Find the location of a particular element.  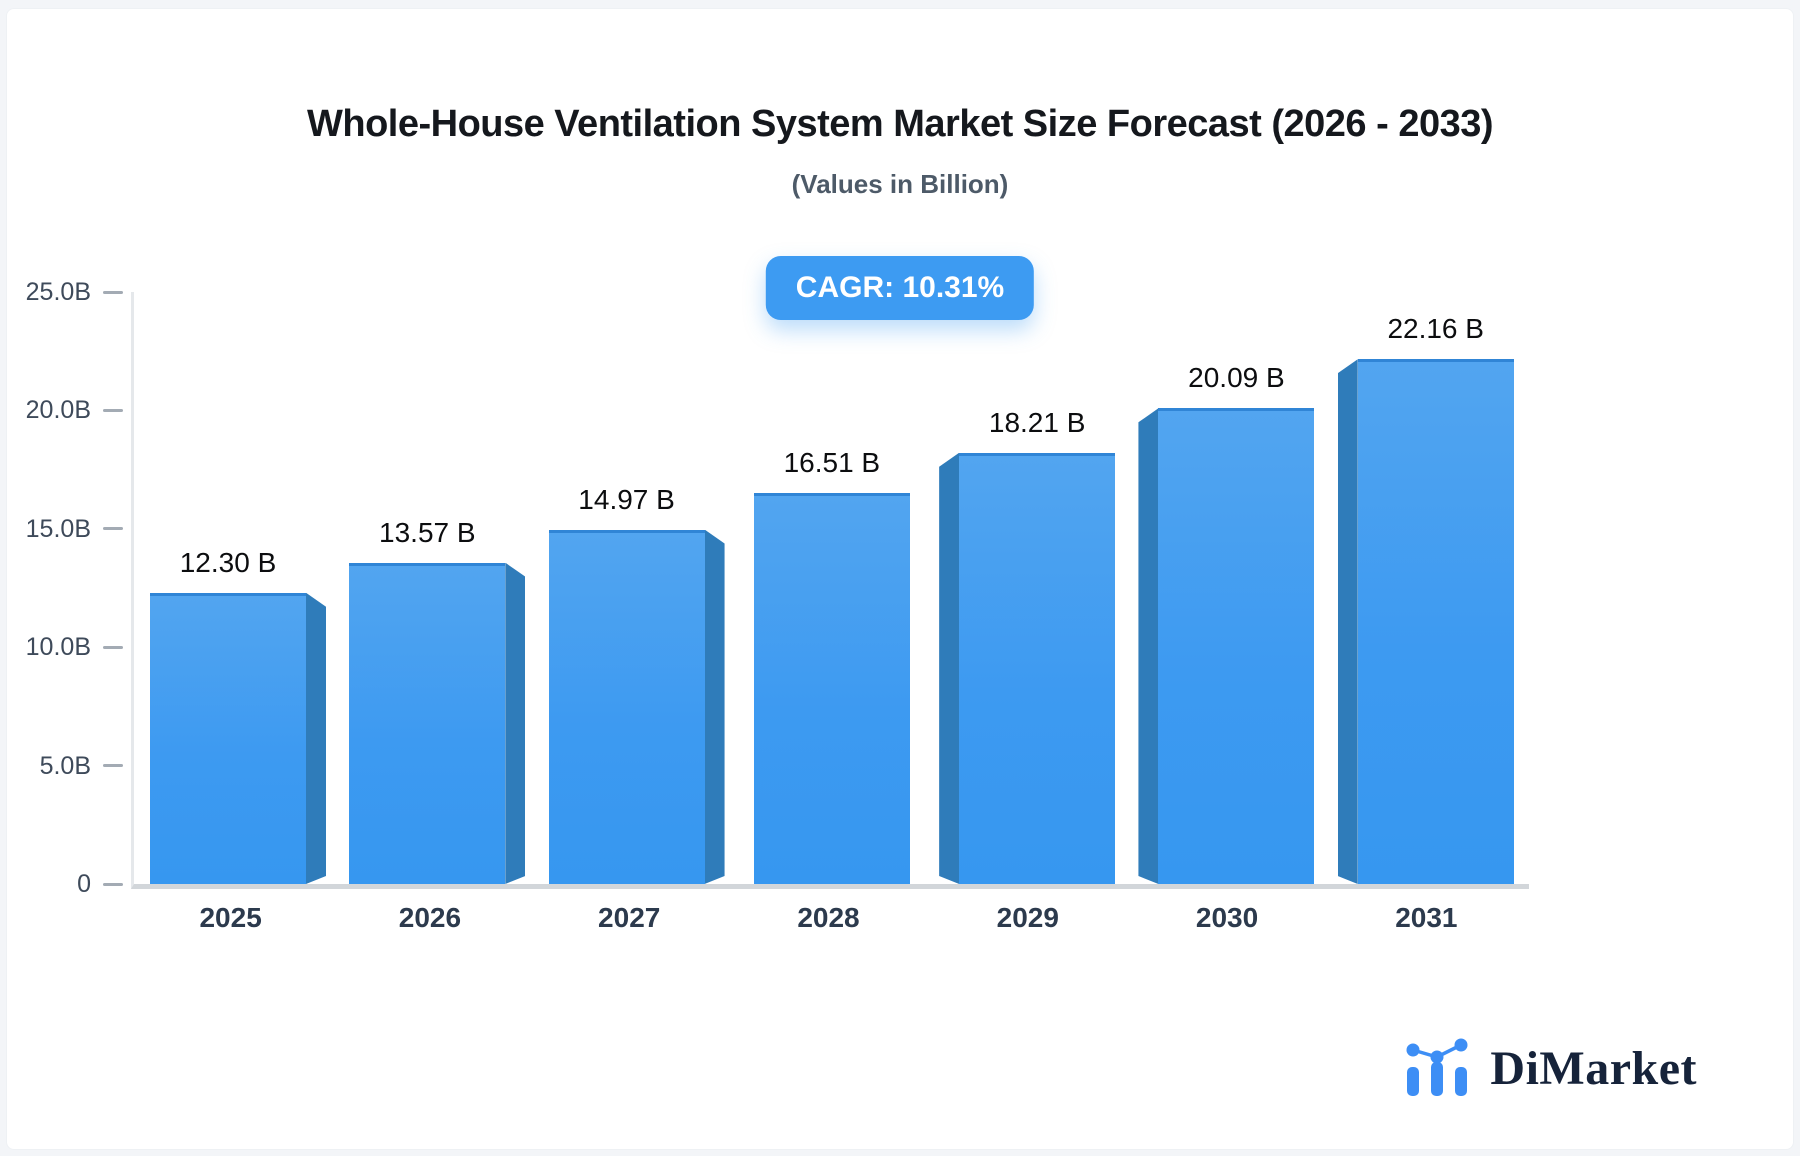

bar-3d-side-2029 is located at coordinates (949, 668).